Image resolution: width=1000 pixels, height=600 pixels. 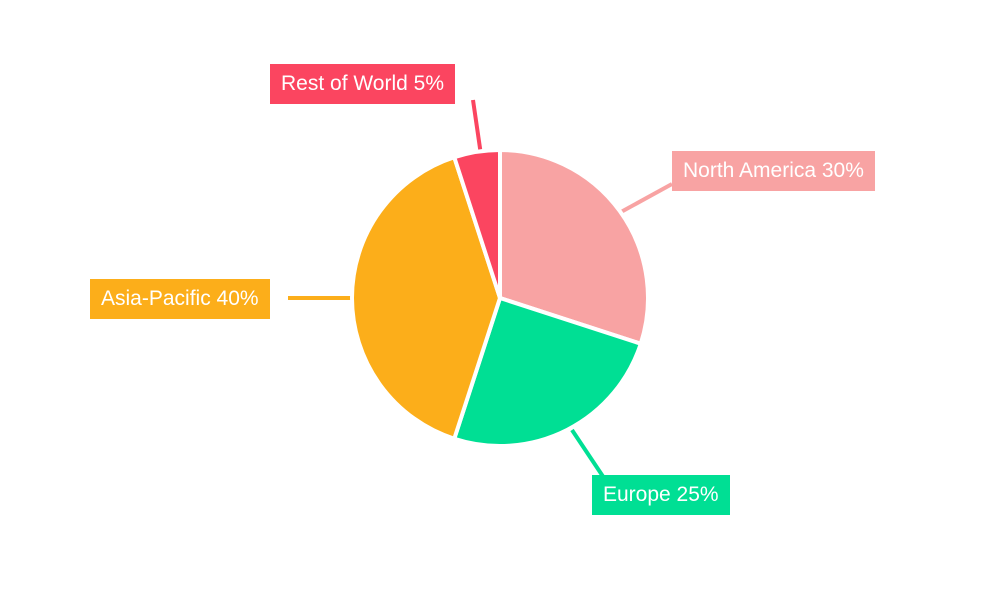 I want to click on pie-label-asia-pacific: Asia-Pacific 40%, so click(x=180, y=299).